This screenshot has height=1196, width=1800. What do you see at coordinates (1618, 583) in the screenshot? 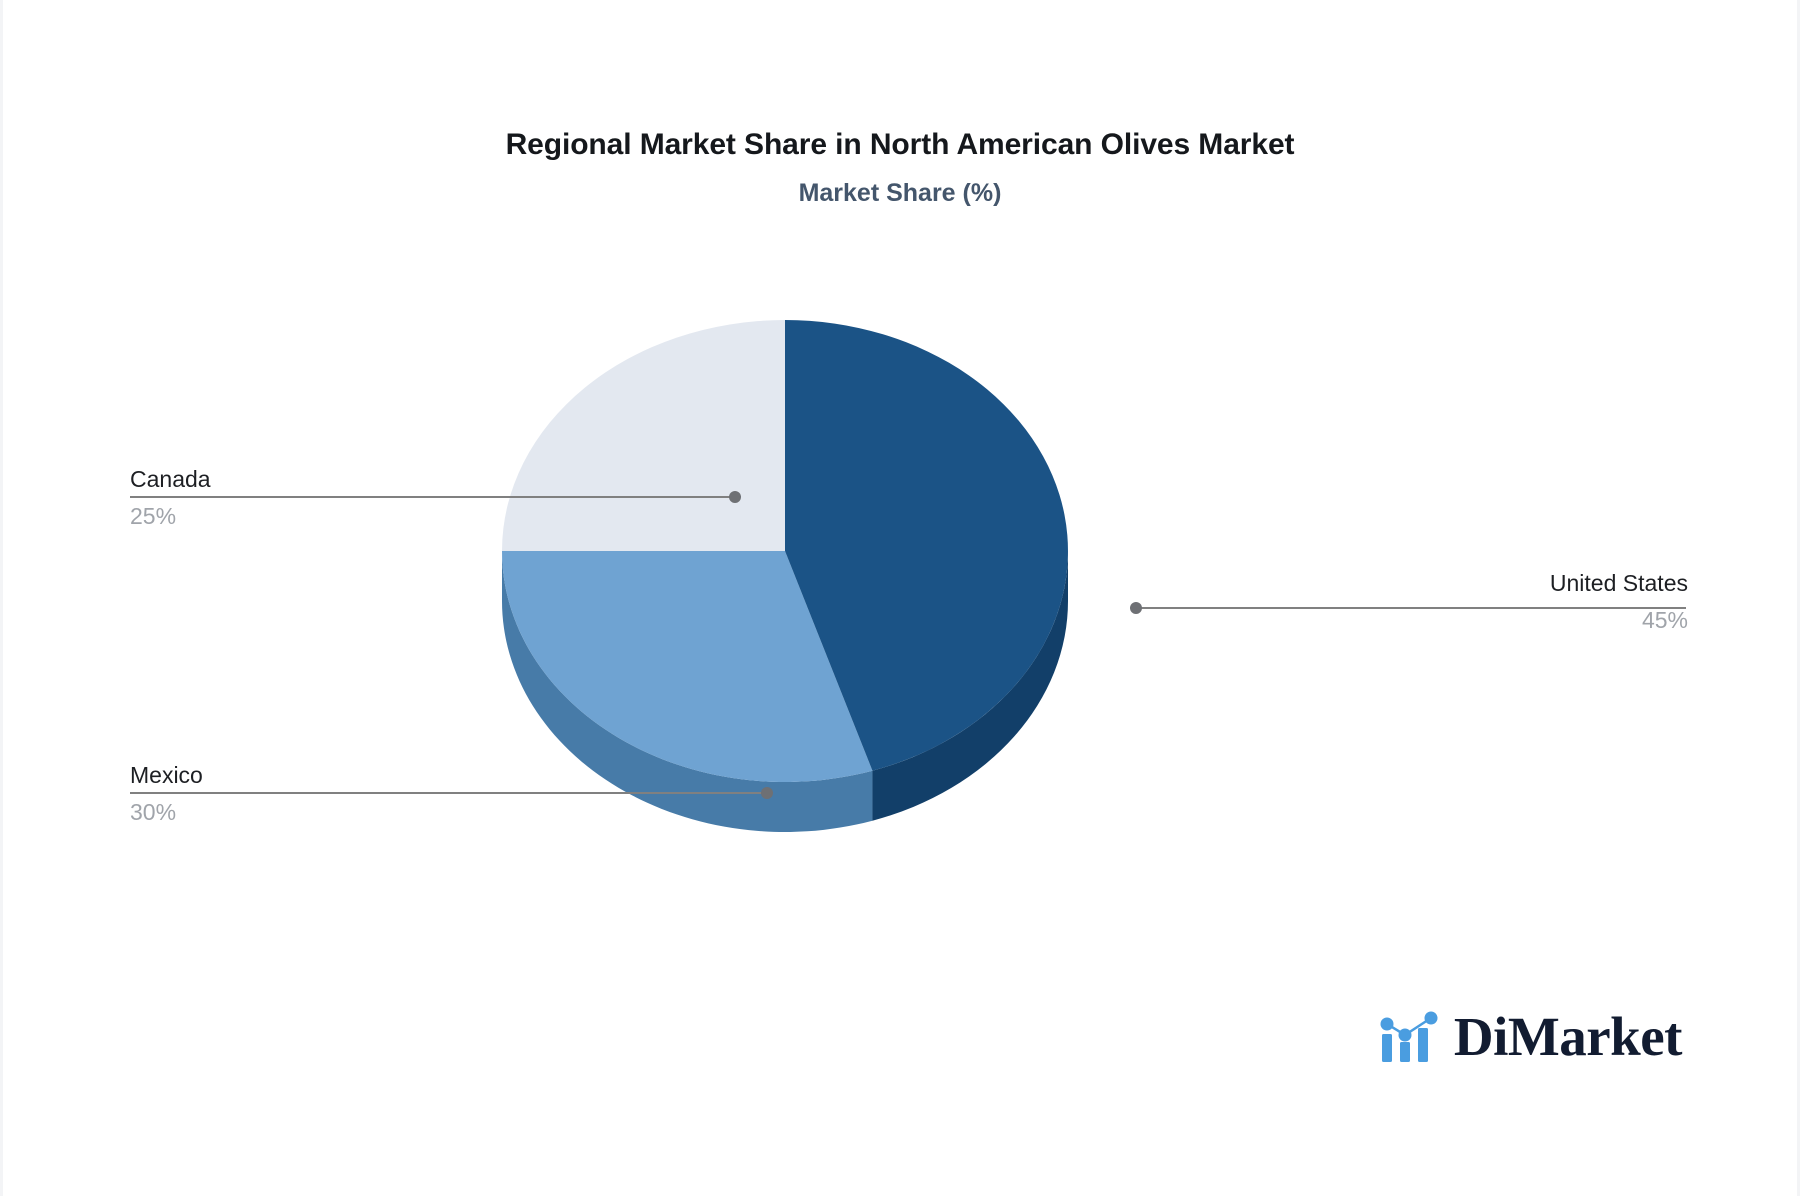
I see `data-label-united-states-name: United States` at bounding box center [1618, 583].